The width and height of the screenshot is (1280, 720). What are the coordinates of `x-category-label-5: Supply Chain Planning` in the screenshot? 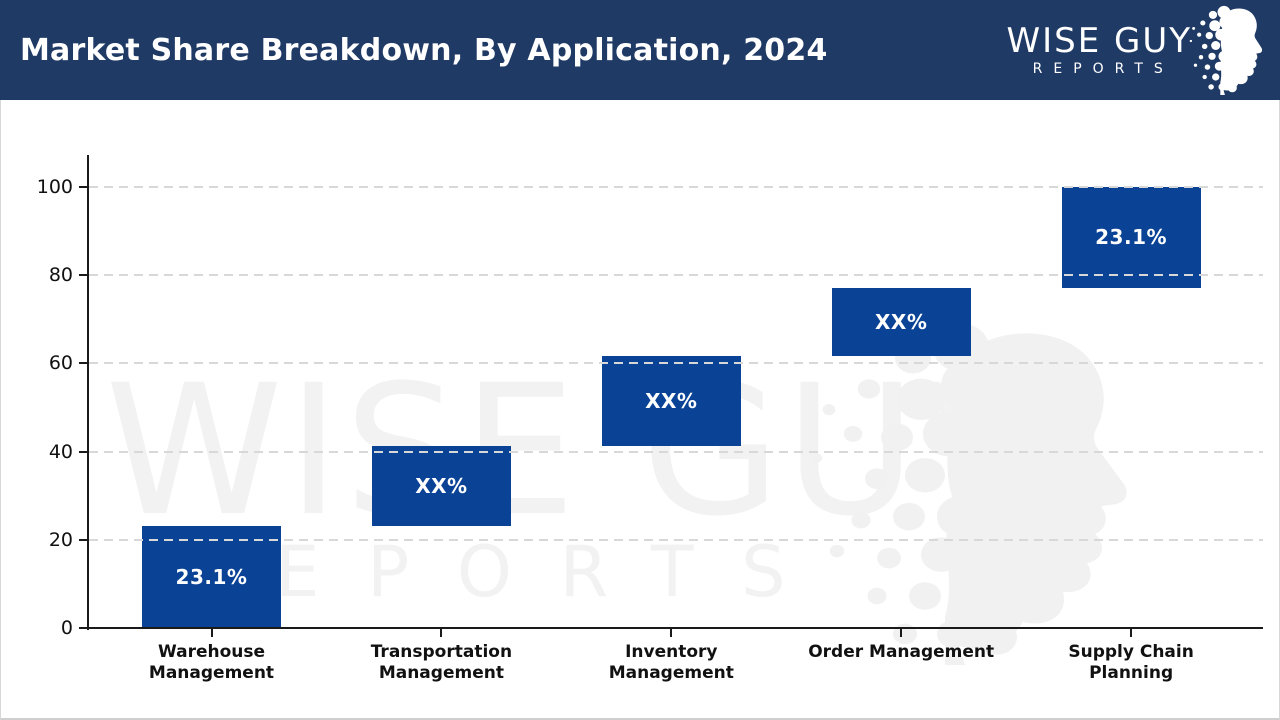 It's located at (1131, 662).